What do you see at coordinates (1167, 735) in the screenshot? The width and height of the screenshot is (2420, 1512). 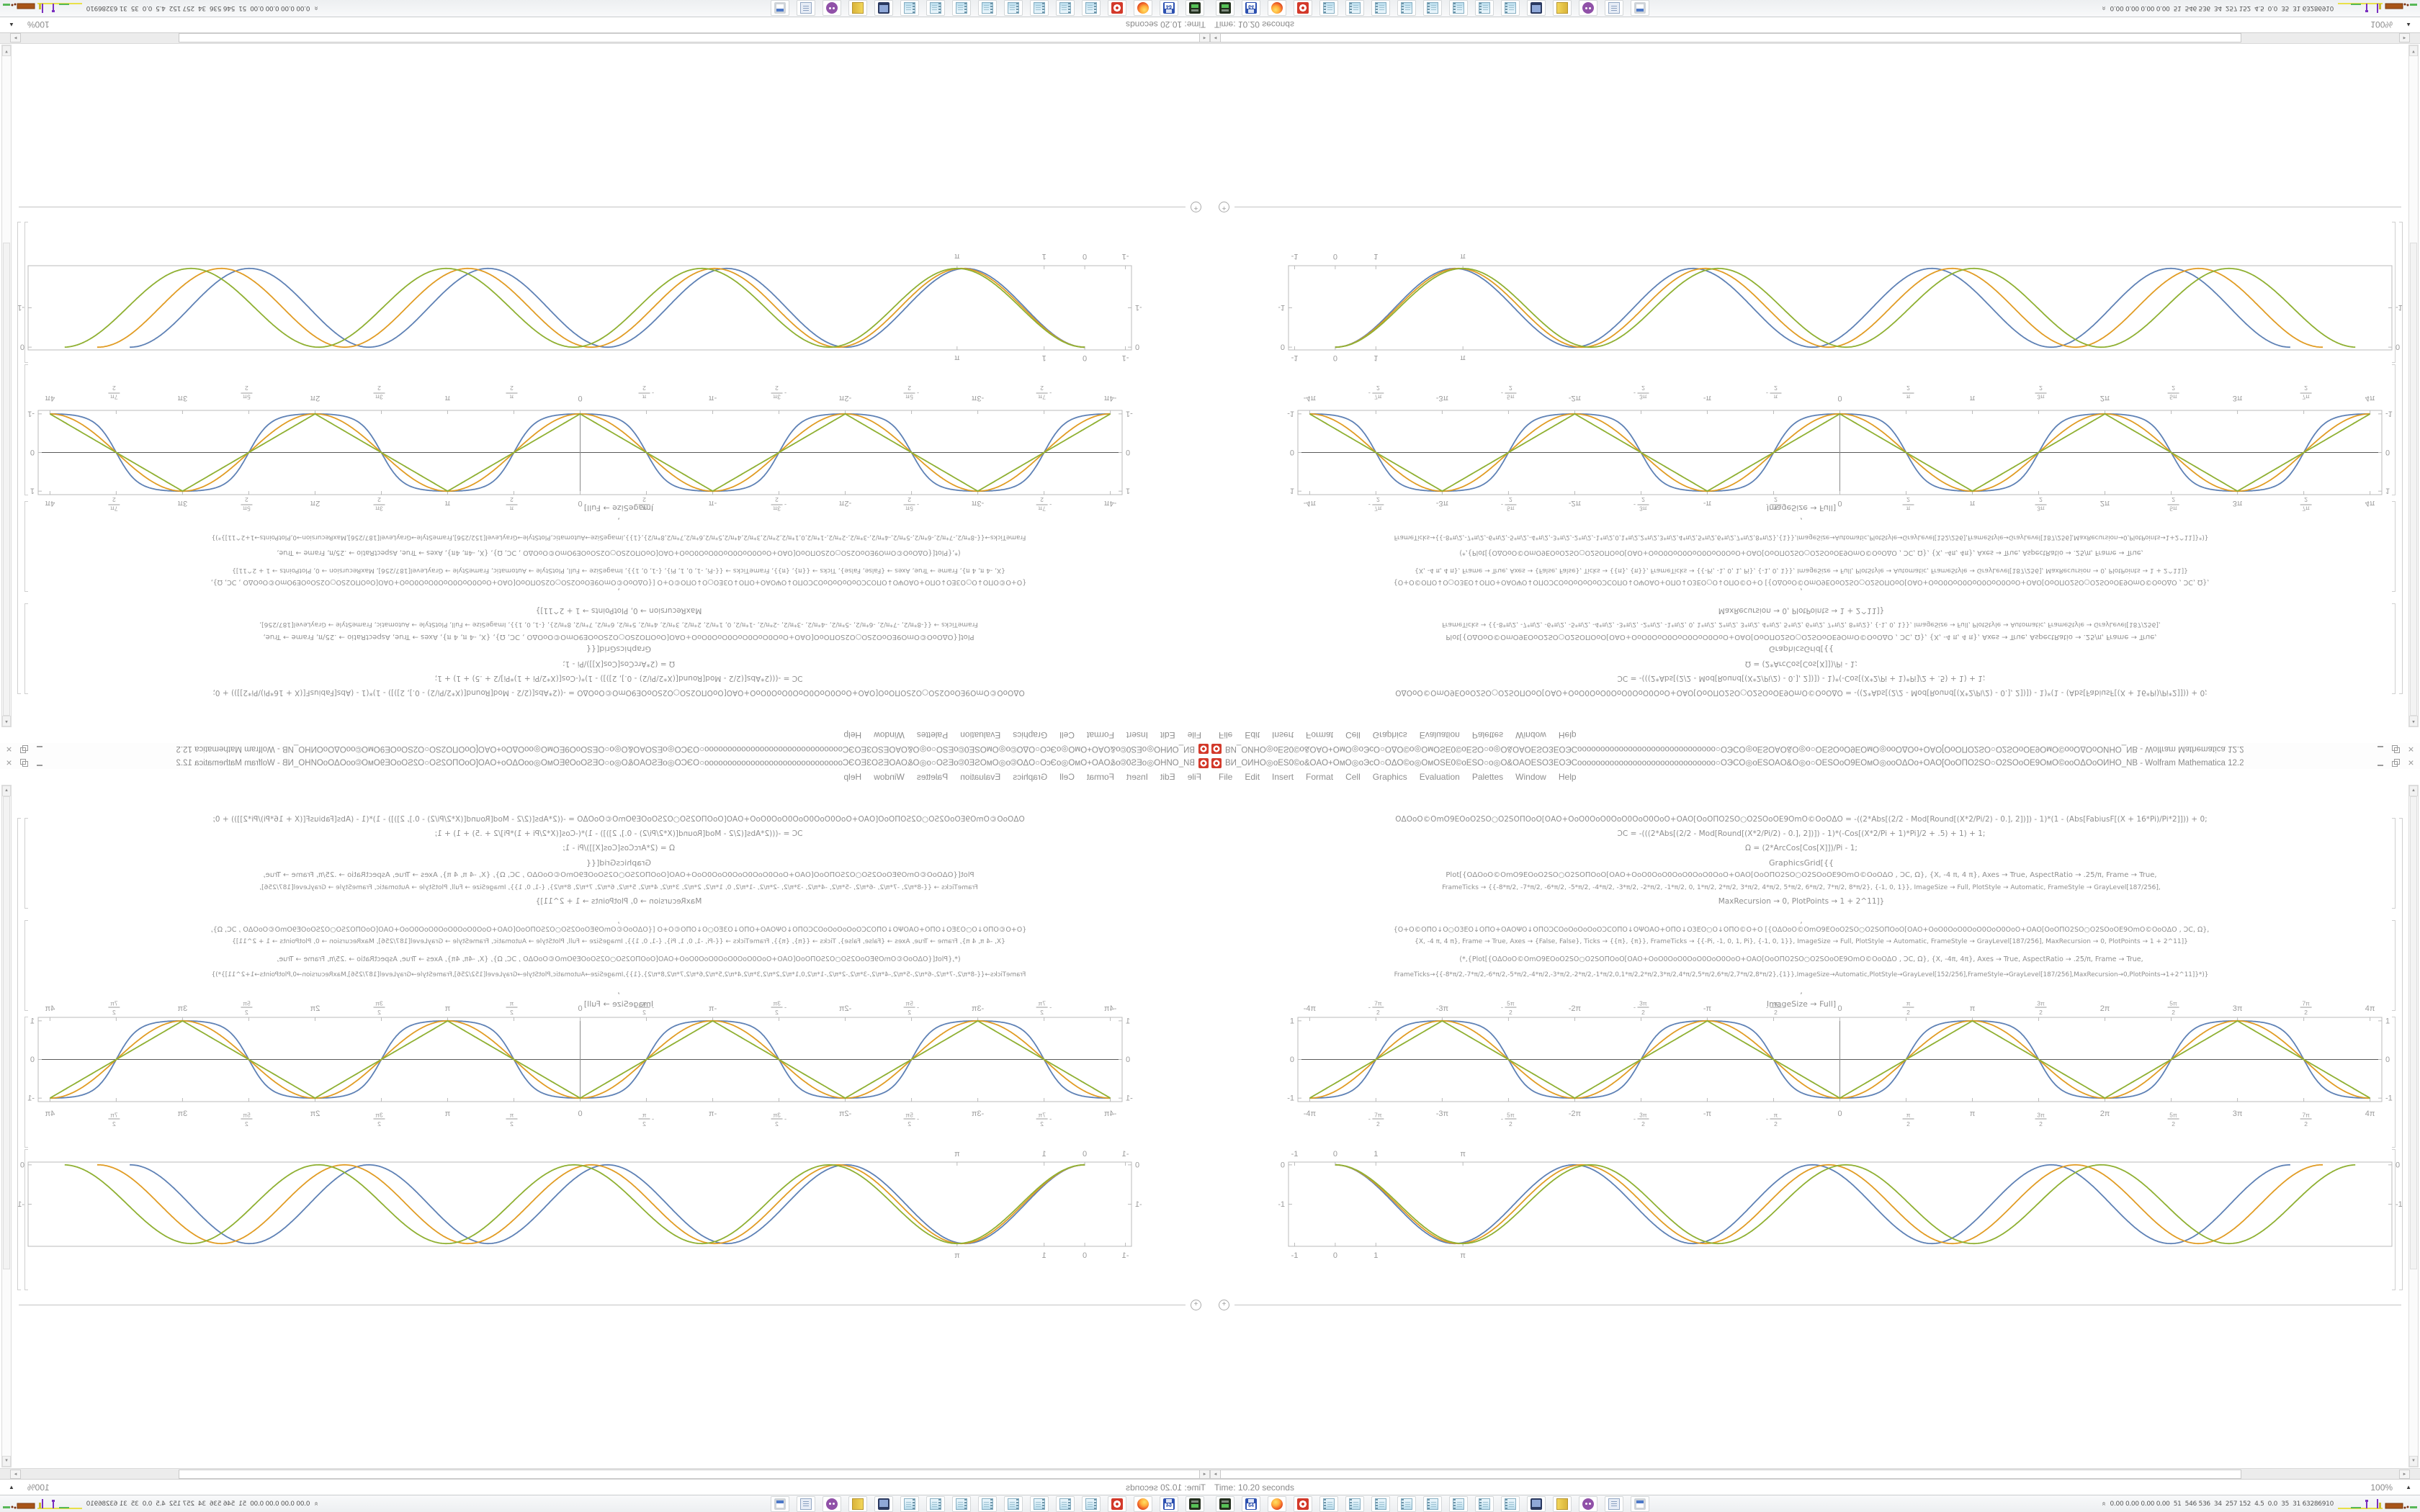 I see `menu-edit: Edit` at bounding box center [1167, 735].